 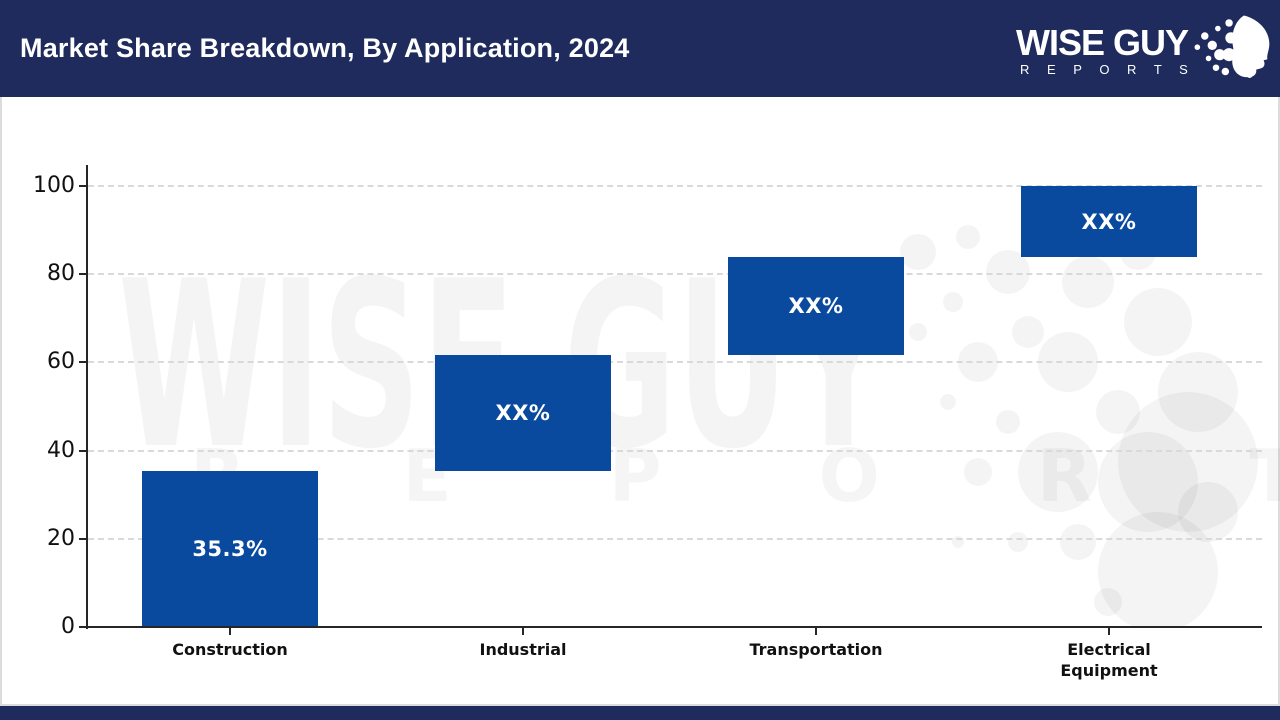 What do you see at coordinates (61, 450) in the screenshot?
I see `y-tick-label: 40` at bounding box center [61, 450].